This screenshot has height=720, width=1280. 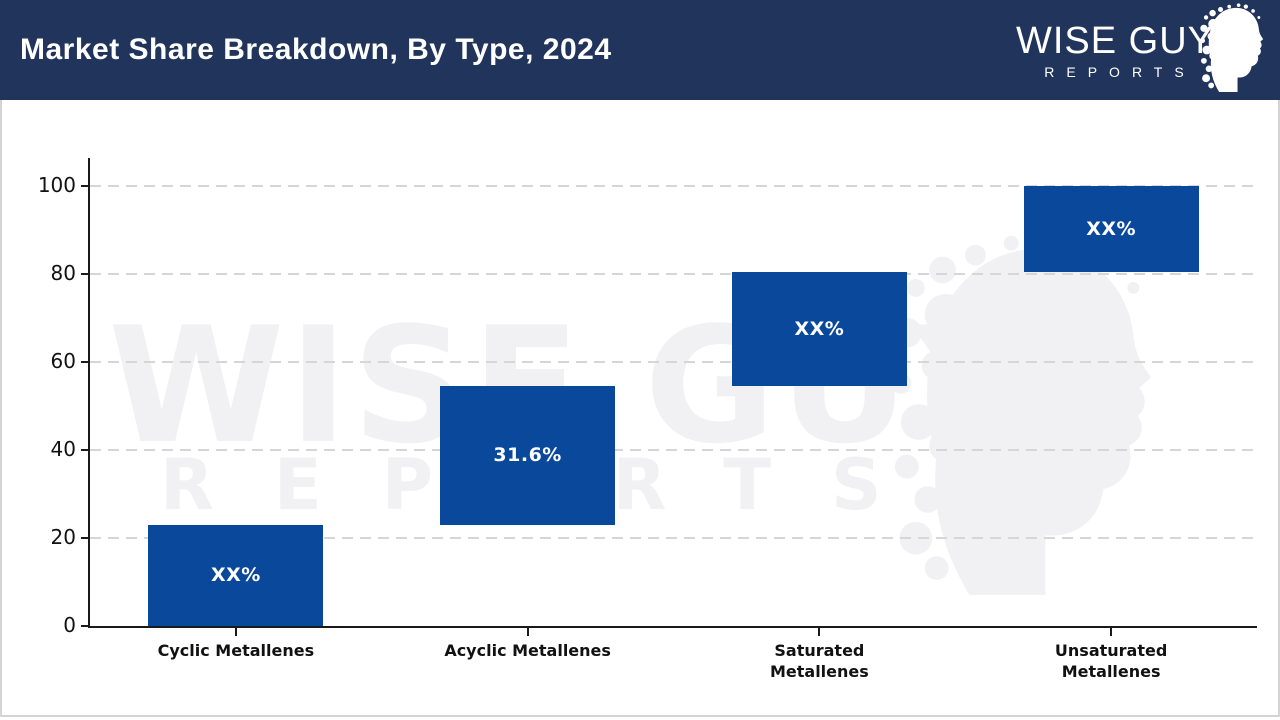 I want to click on y-tick-label: 100, so click(x=56, y=185).